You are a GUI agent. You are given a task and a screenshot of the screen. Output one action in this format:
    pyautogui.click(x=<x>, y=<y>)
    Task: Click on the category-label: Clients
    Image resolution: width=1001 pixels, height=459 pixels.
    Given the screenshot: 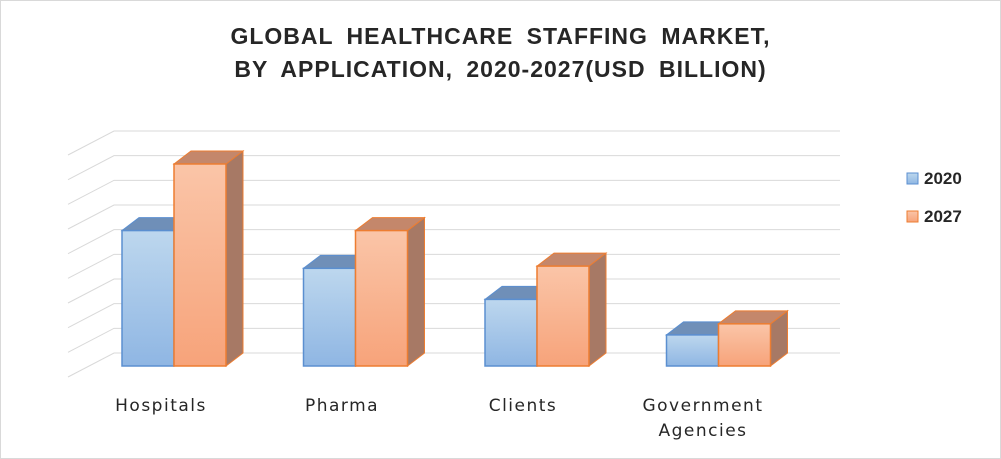 What is the action you would take?
    pyautogui.click(x=523, y=406)
    